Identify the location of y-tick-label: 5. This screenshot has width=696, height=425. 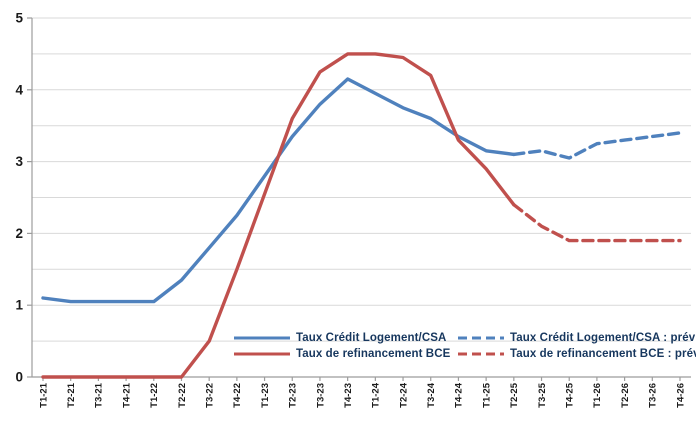
(19, 18).